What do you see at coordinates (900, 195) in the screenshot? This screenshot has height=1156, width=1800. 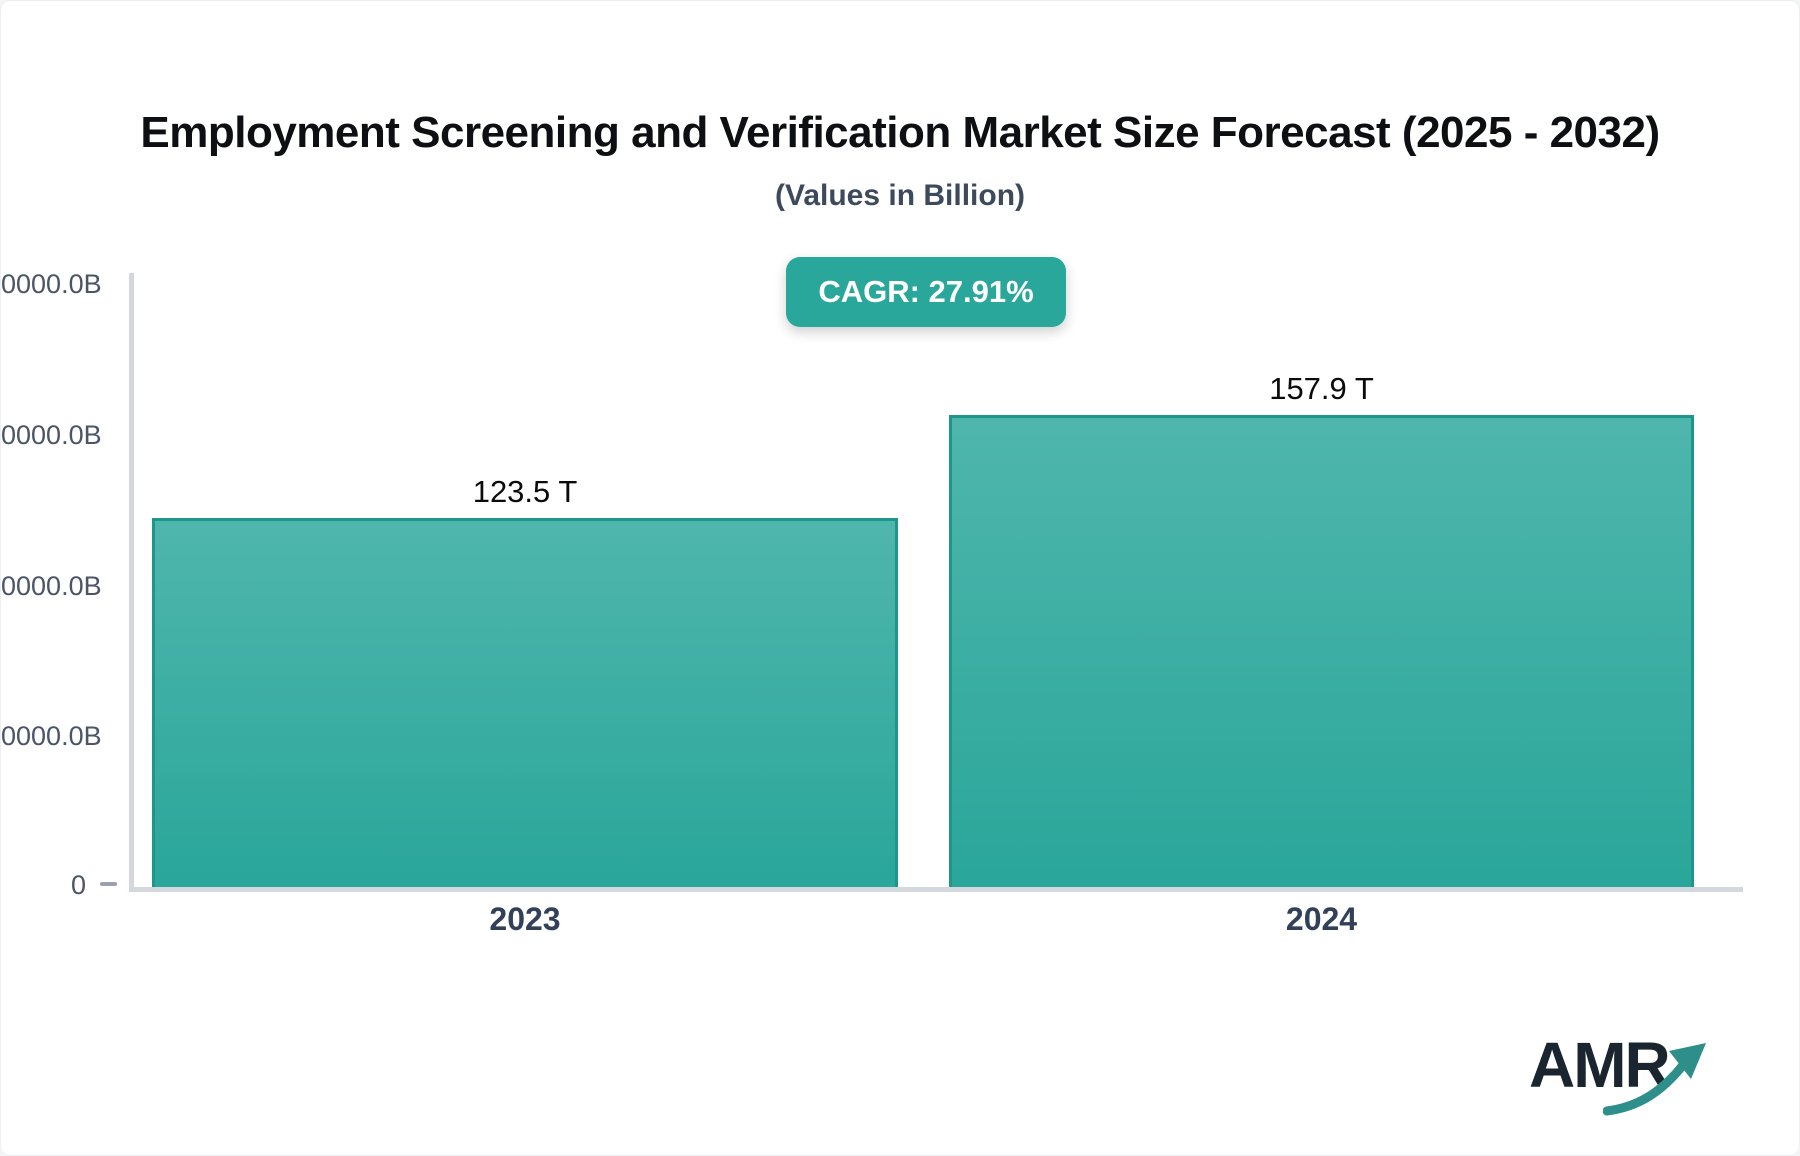 I see `chart-subtitle: (Values in Billion)` at bounding box center [900, 195].